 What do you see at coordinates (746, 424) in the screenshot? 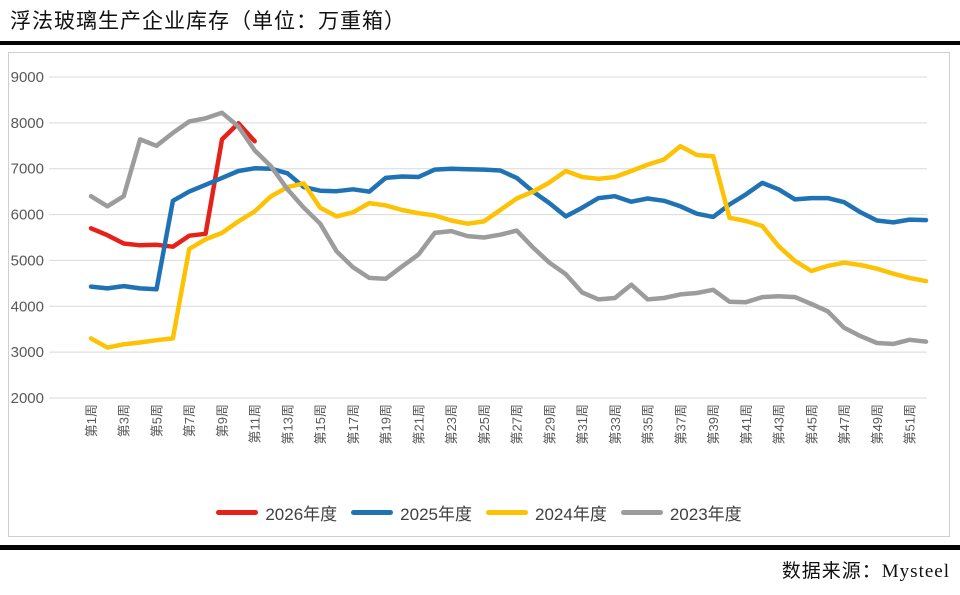
I see `x-tick-label: 第41周` at bounding box center [746, 424].